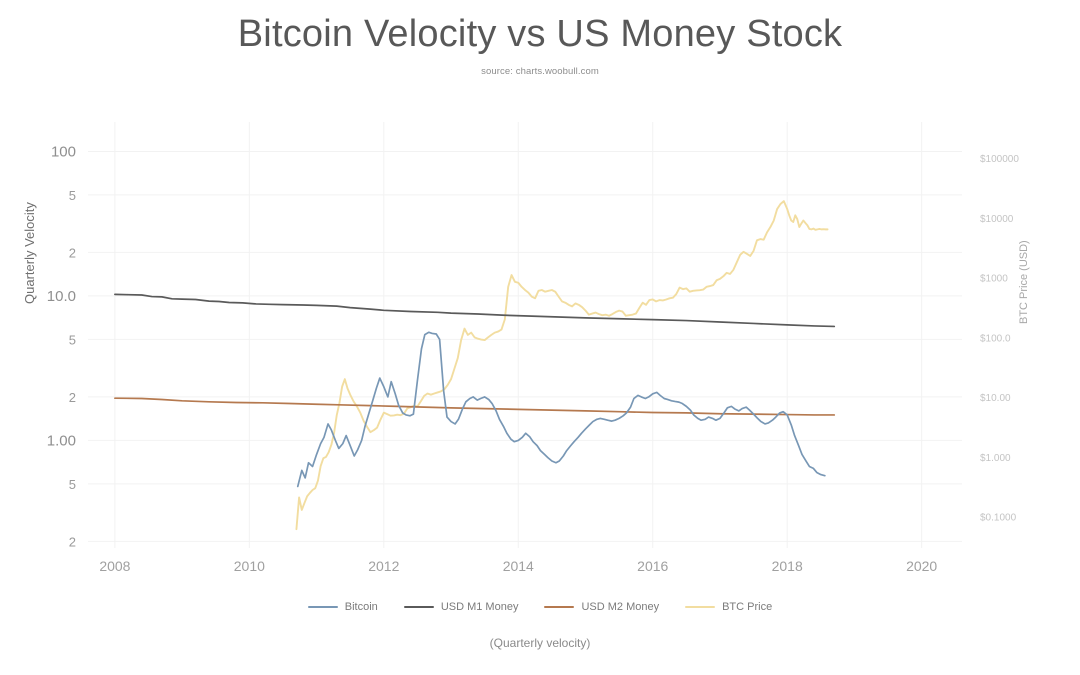 The height and width of the screenshot is (675, 1080). Describe the element at coordinates (998, 518) in the screenshot. I see `y-axis-right-tick-label: $0.1000` at that location.